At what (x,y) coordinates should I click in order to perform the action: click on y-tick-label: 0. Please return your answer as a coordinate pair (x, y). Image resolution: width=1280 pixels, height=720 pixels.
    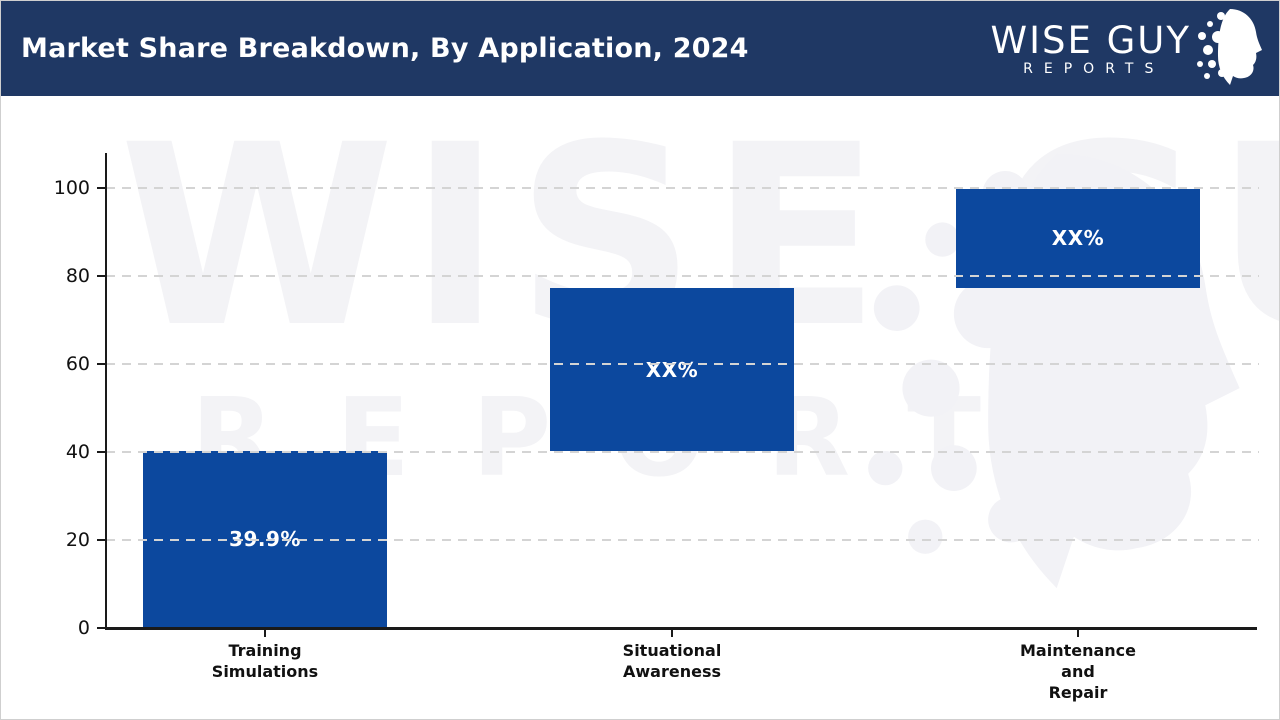
    Looking at the image, I should click on (83, 628).